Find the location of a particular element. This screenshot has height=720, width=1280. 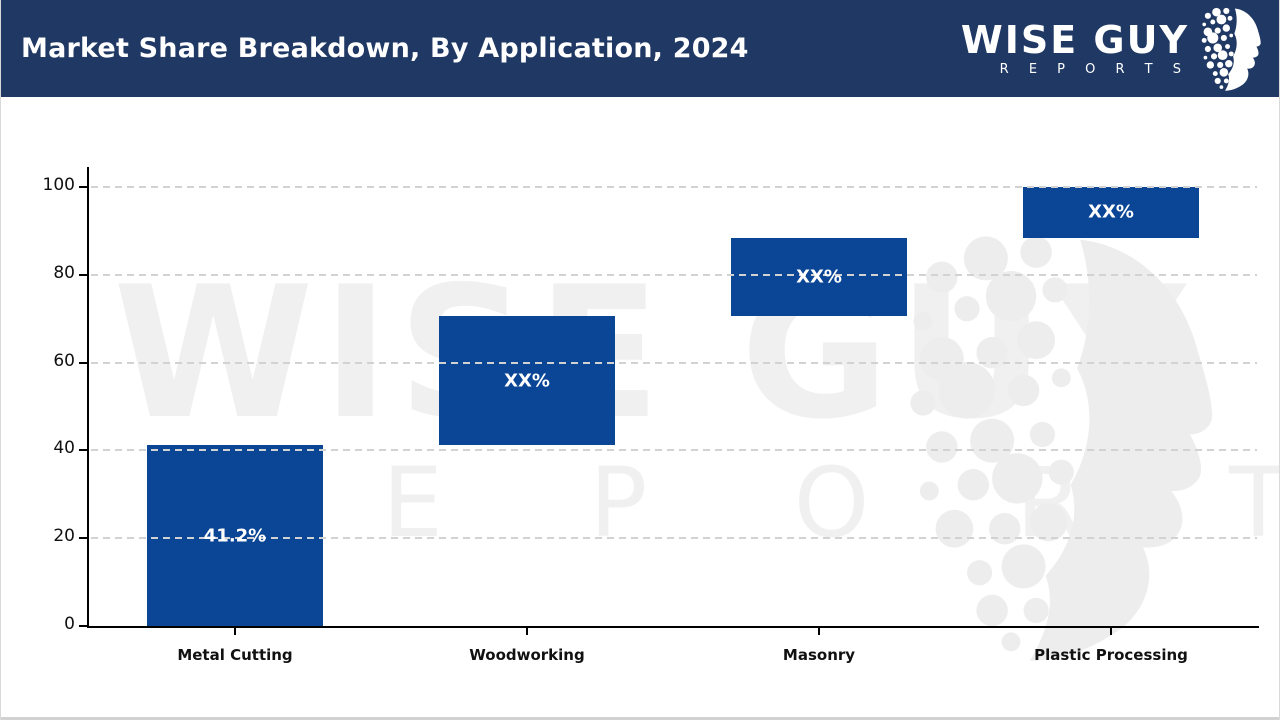

x-axis is located at coordinates (673, 627).